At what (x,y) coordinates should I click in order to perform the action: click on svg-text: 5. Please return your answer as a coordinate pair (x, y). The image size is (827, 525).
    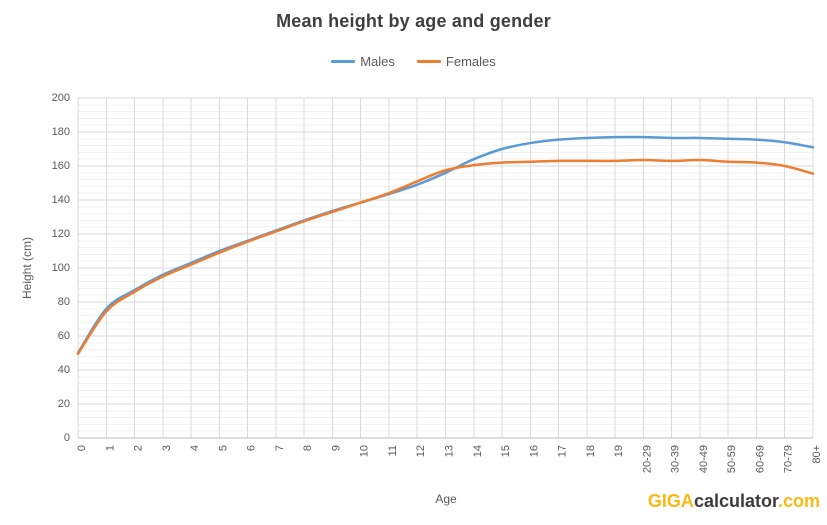
    Looking at the image, I should click on (223, 448).